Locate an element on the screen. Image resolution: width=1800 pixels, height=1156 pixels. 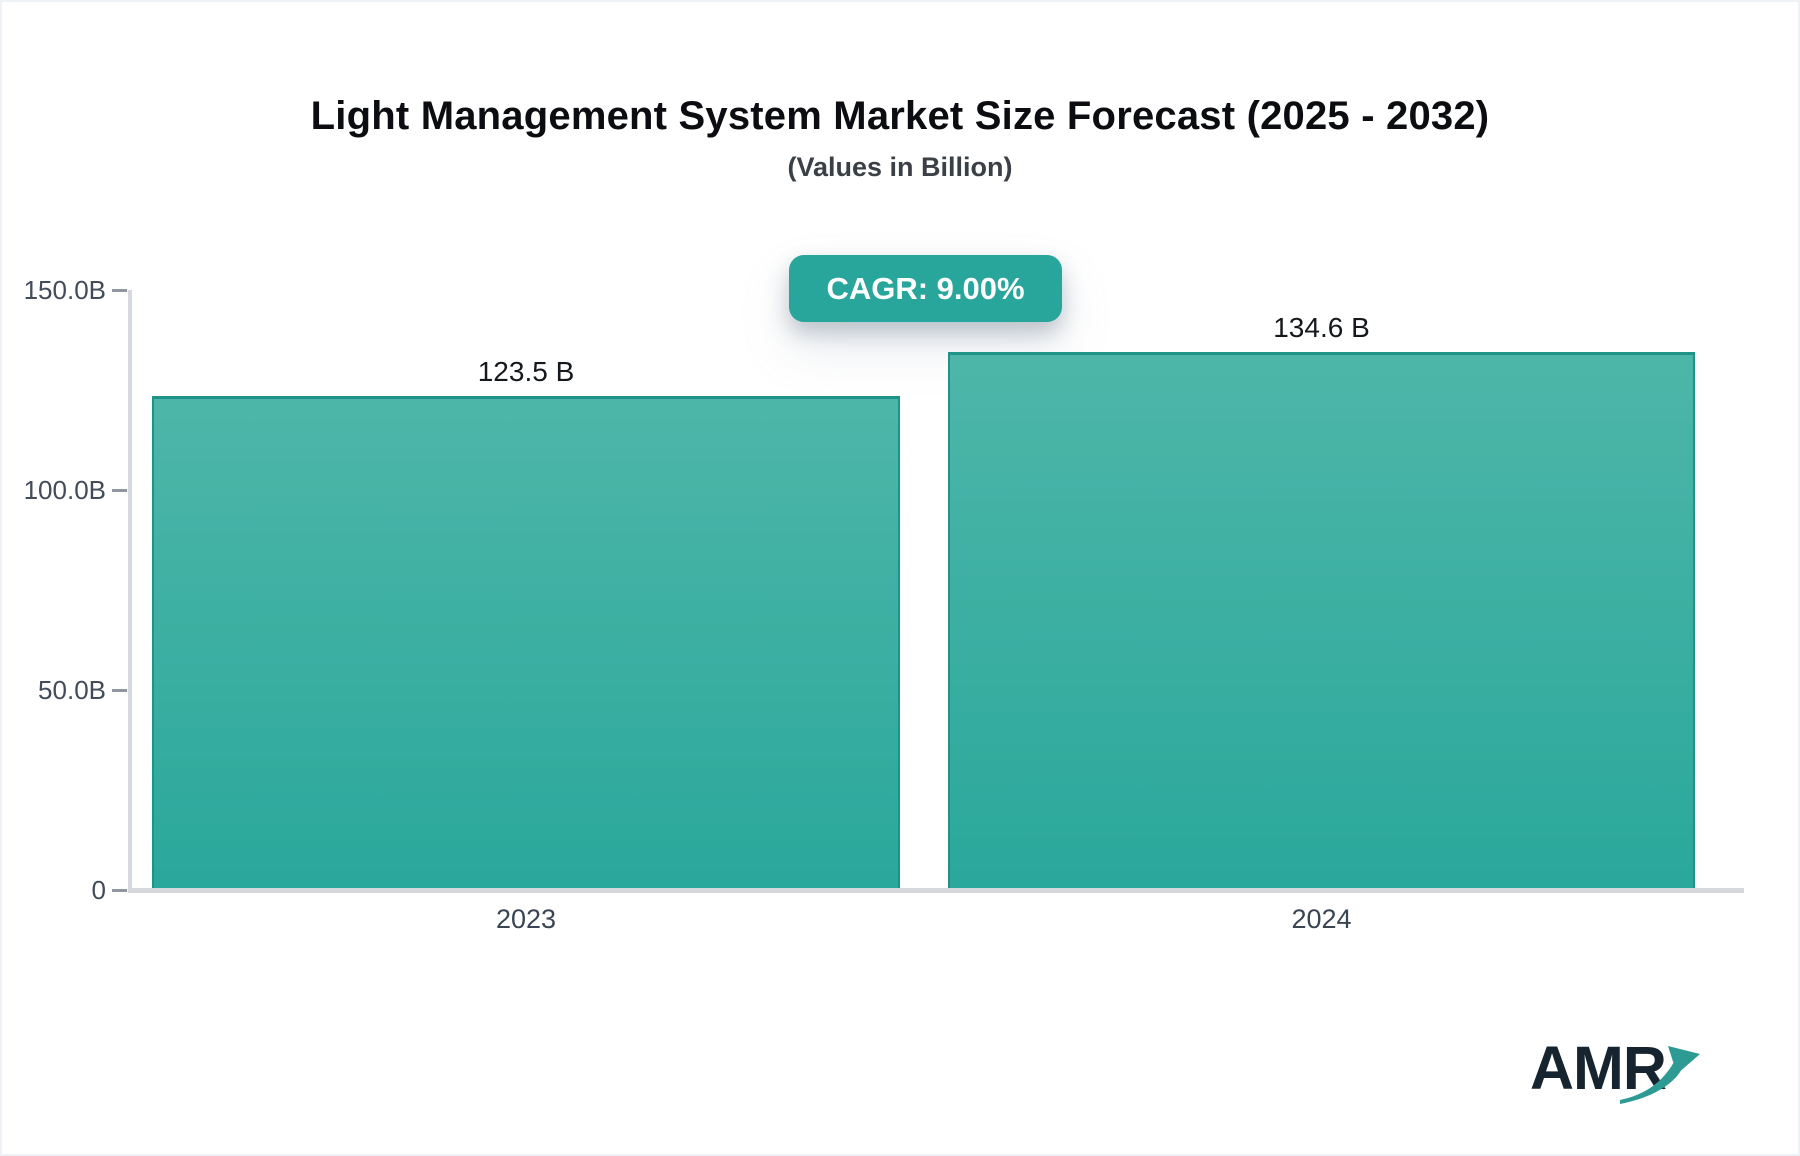
x-axis-category-label: 2024 is located at coordinates (1321, 919).